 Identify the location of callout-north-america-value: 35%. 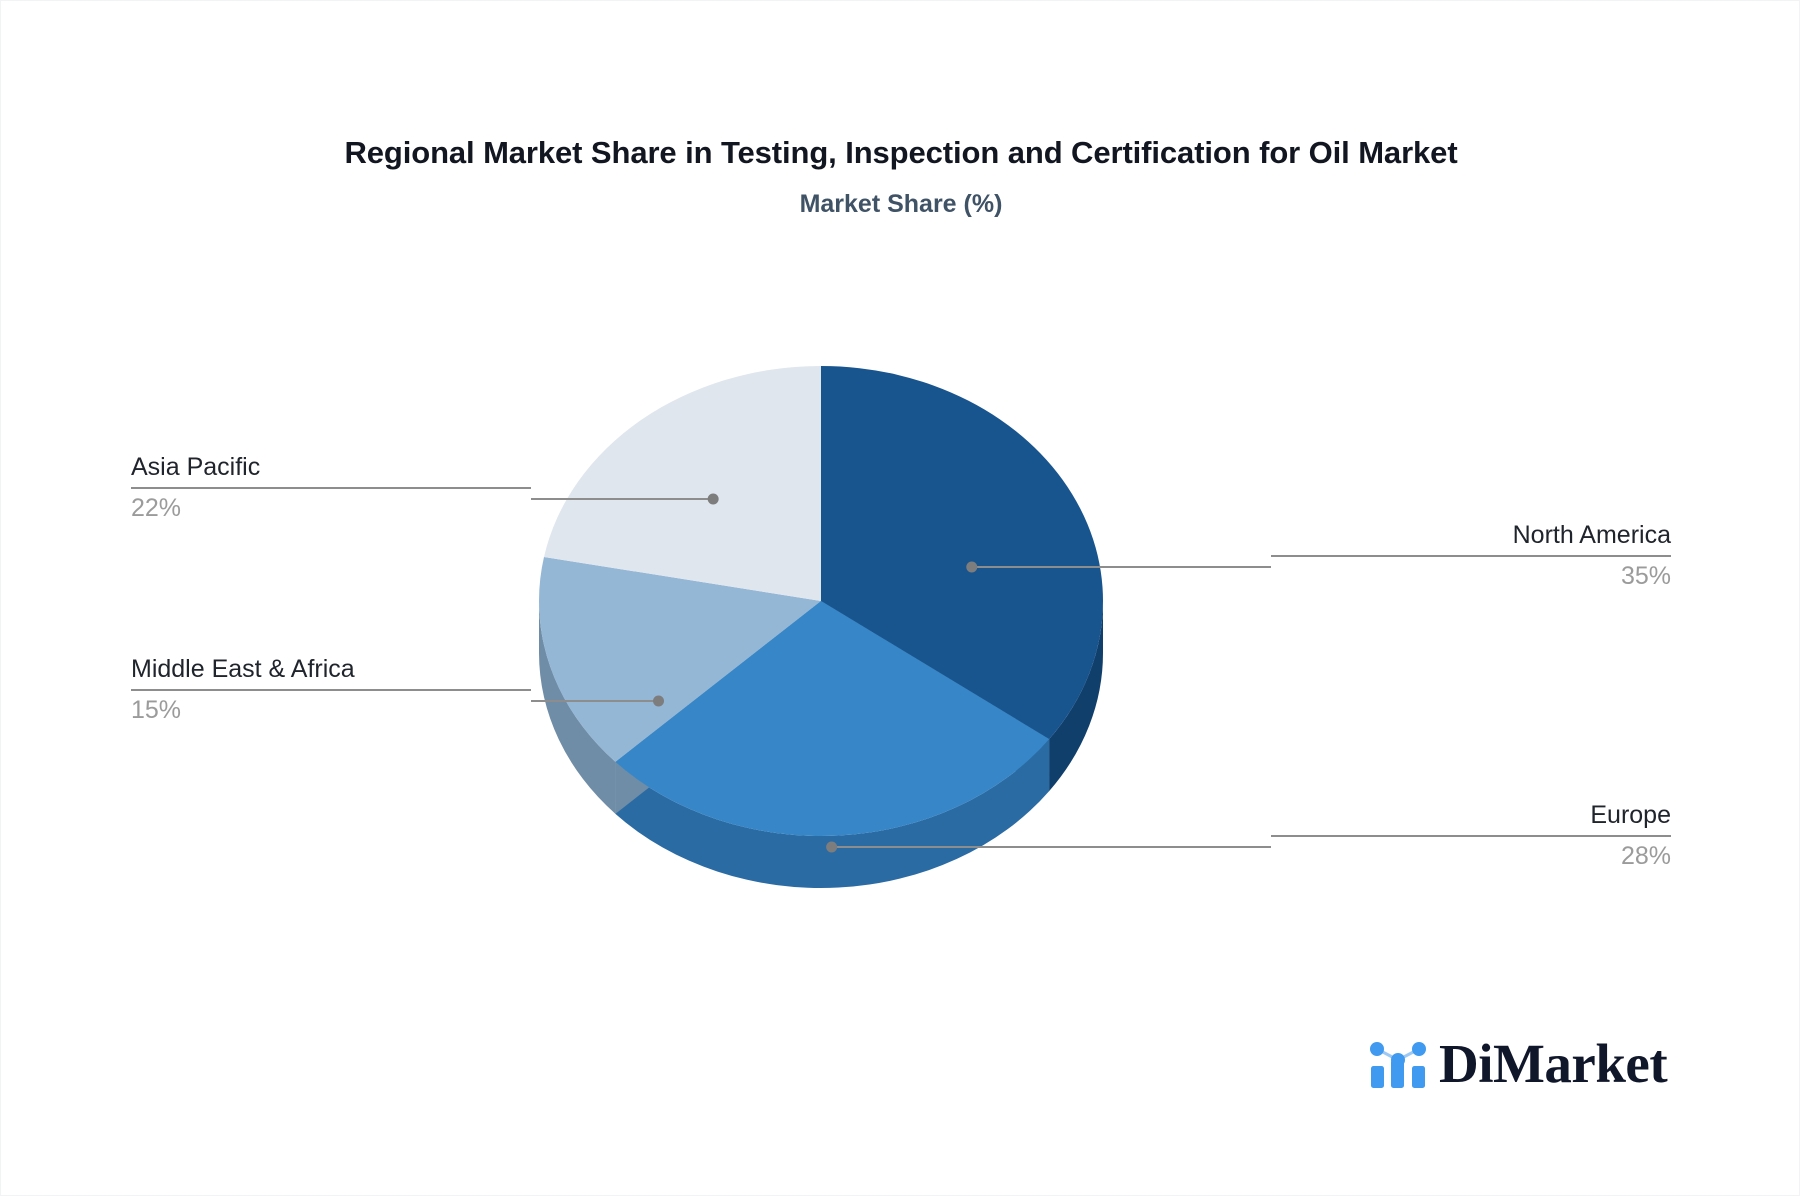
(1645, 576).